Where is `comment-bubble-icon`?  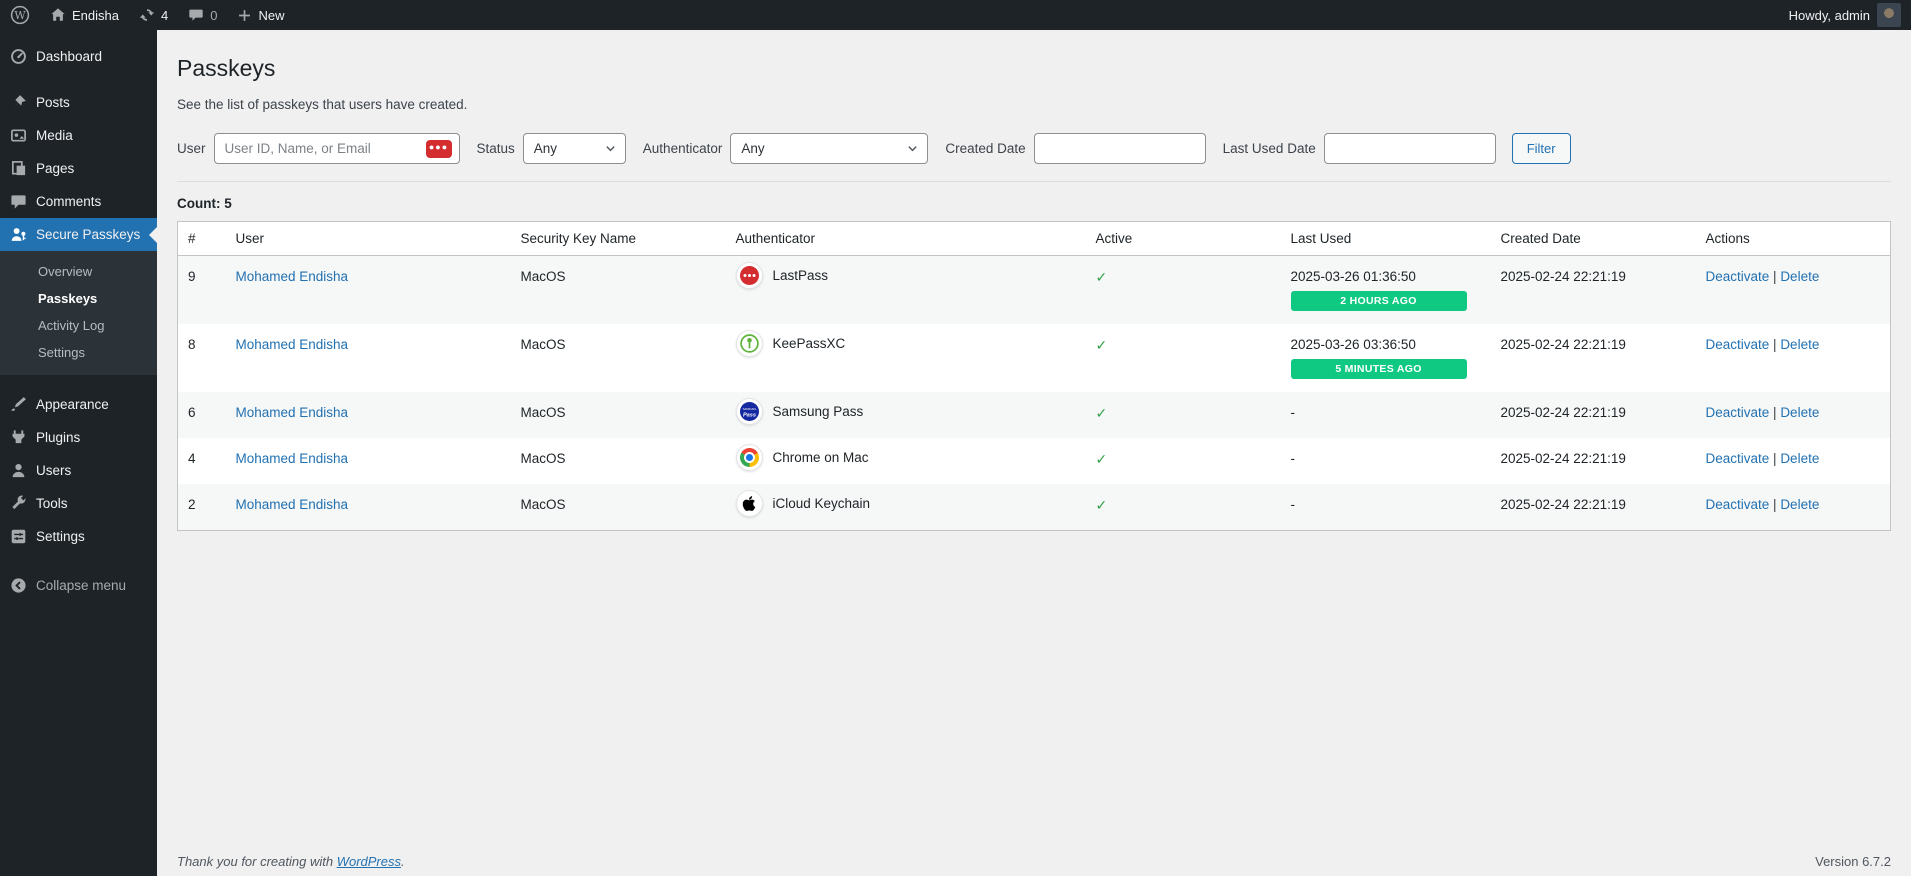 comment-bubble-icon is located at coordinates (196, 15).